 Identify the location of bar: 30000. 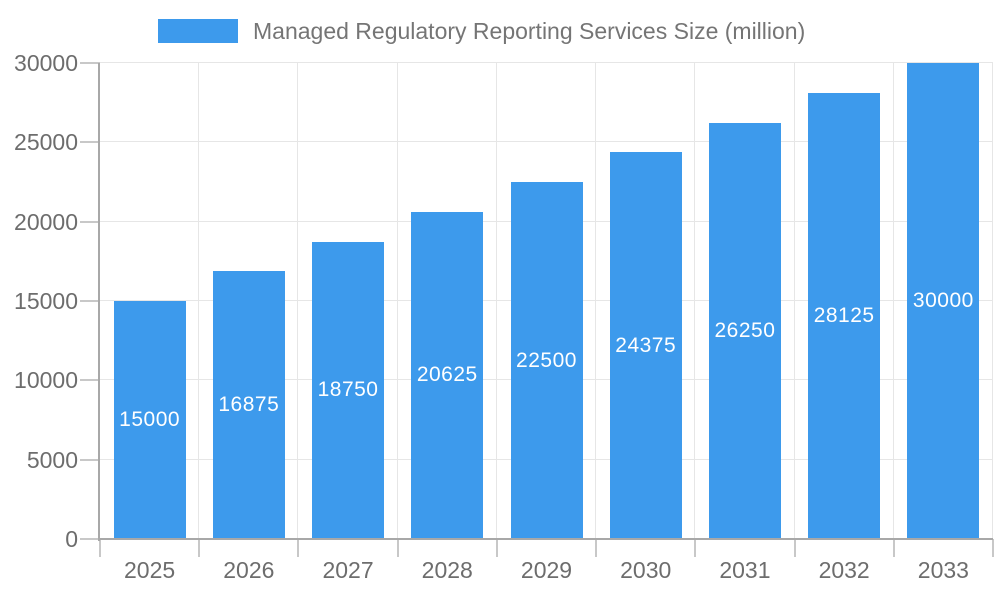
(943, 301).